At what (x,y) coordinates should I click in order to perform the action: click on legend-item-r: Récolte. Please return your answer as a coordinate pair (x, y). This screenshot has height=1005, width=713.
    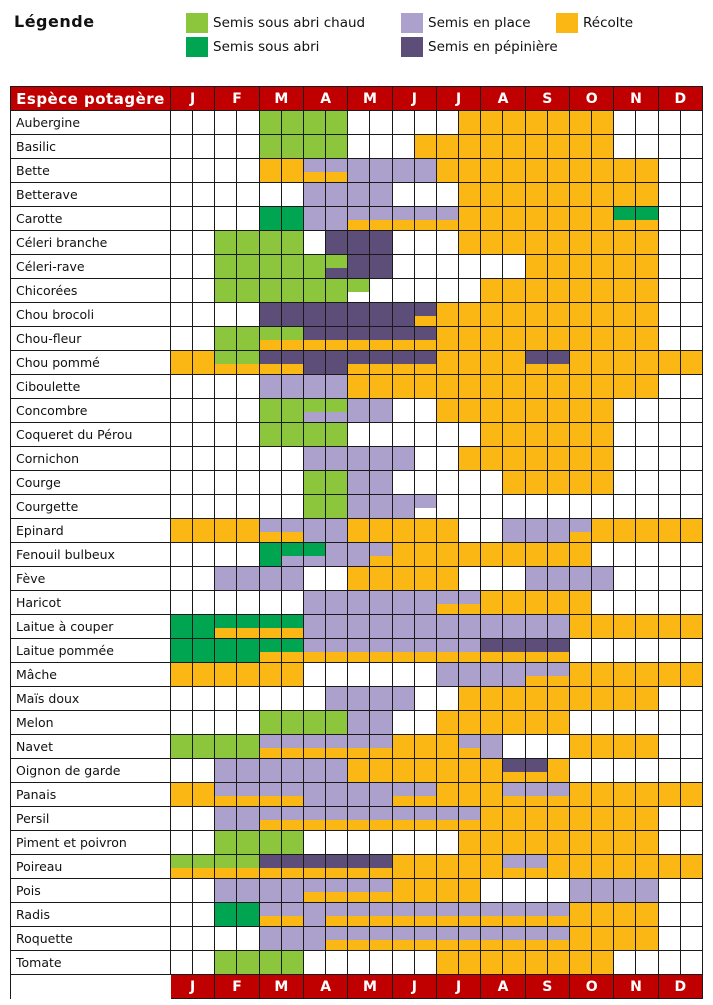
    Looking at the image, I should click on (594, 23).